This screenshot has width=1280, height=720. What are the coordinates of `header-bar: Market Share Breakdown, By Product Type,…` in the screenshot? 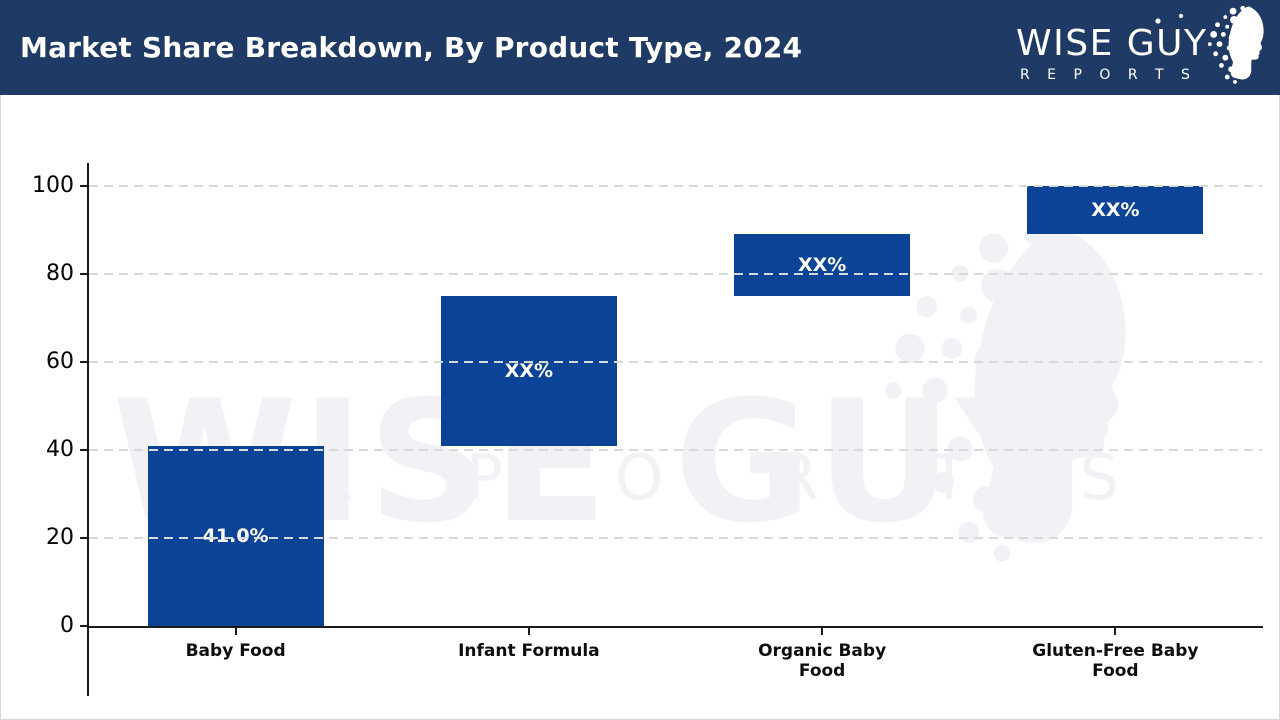 It's located at (640, 47).